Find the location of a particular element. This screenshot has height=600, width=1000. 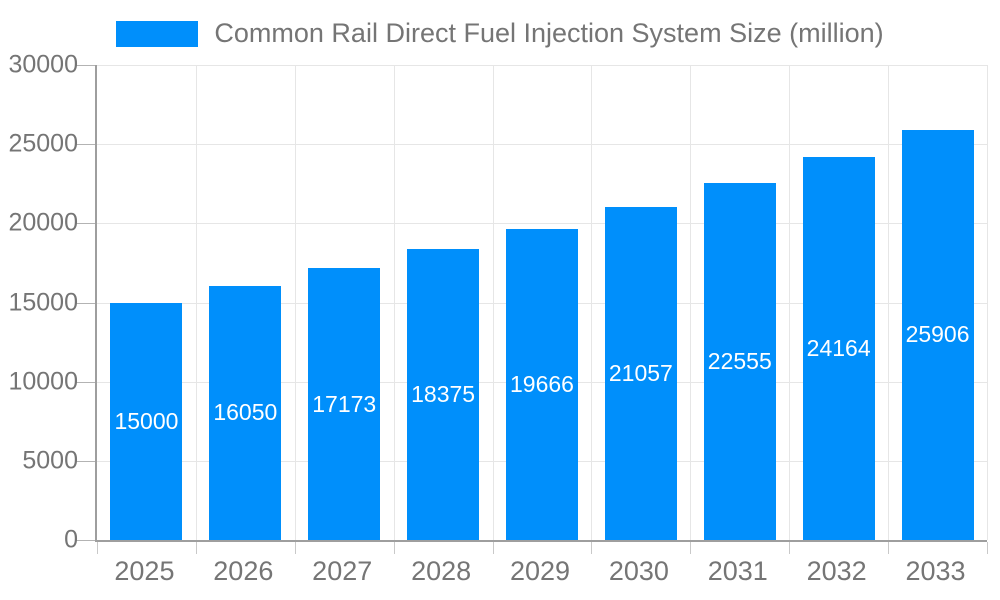

x-axis-label: 2031 is located at coordinates (737, 571).